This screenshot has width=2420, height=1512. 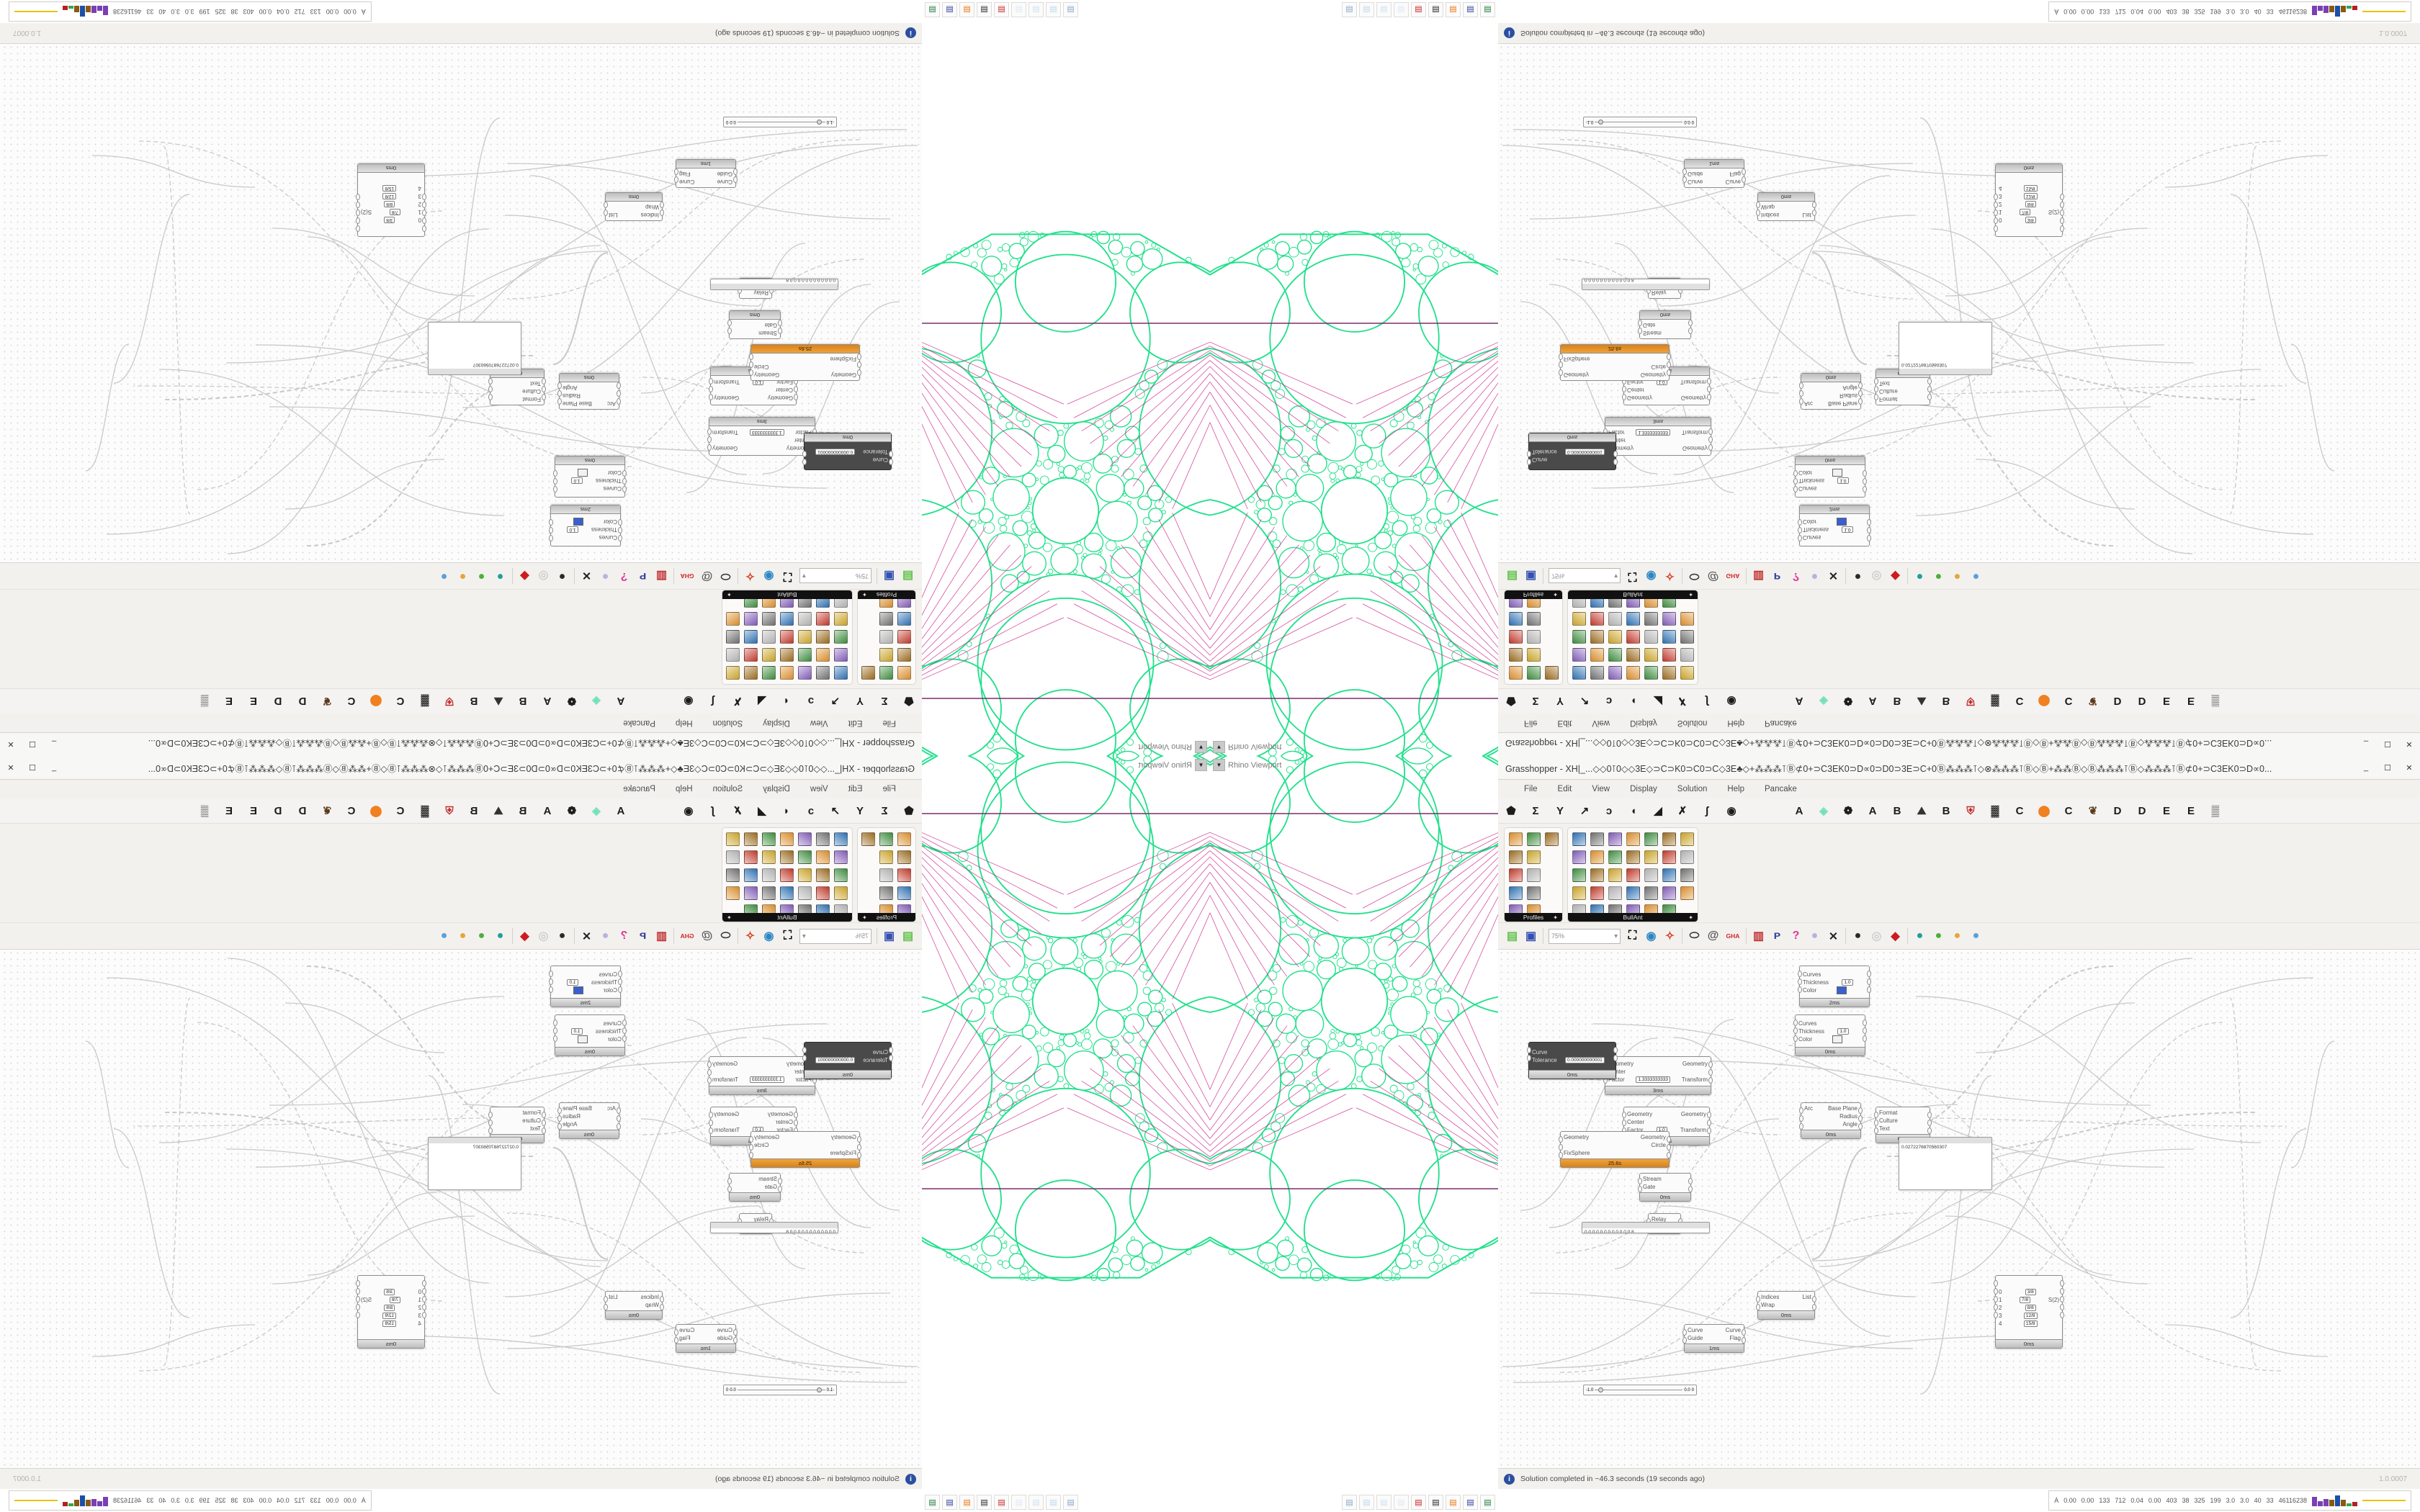 What do you see at coordinates (885, 701) in the screenshot?
I see `maths-sigma-icon: Σ` at bounding box center [885, 701].